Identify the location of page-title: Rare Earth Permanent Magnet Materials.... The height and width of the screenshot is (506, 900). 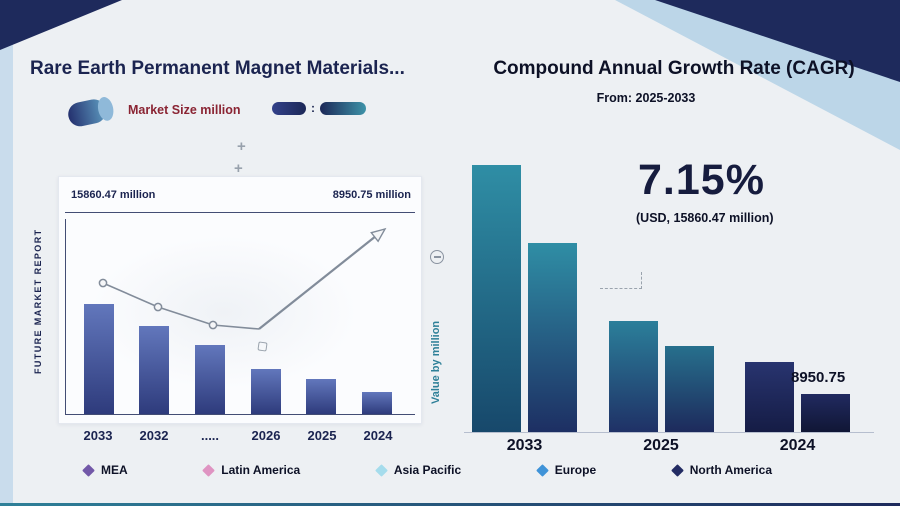
(217, 68).